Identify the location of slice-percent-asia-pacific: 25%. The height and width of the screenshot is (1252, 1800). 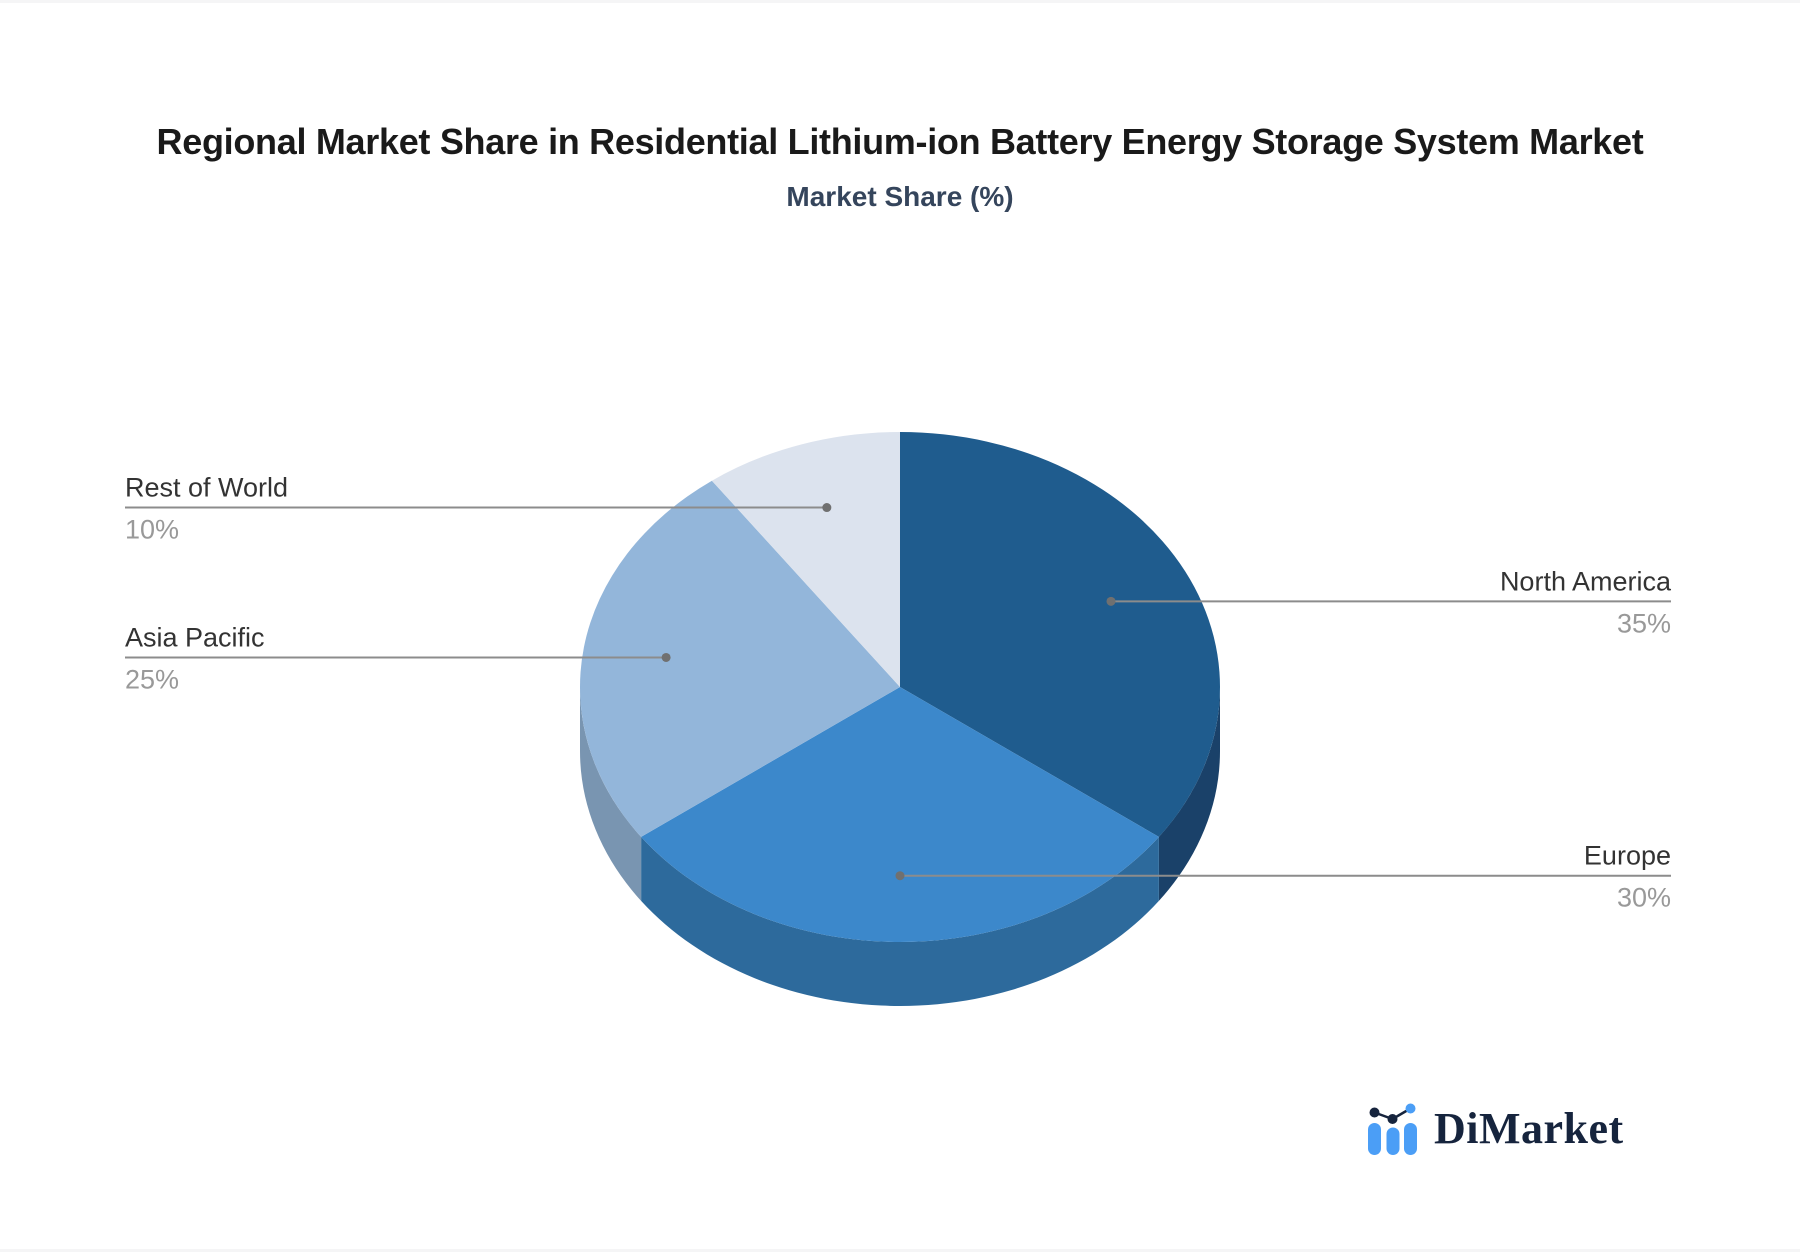
(152, 679).